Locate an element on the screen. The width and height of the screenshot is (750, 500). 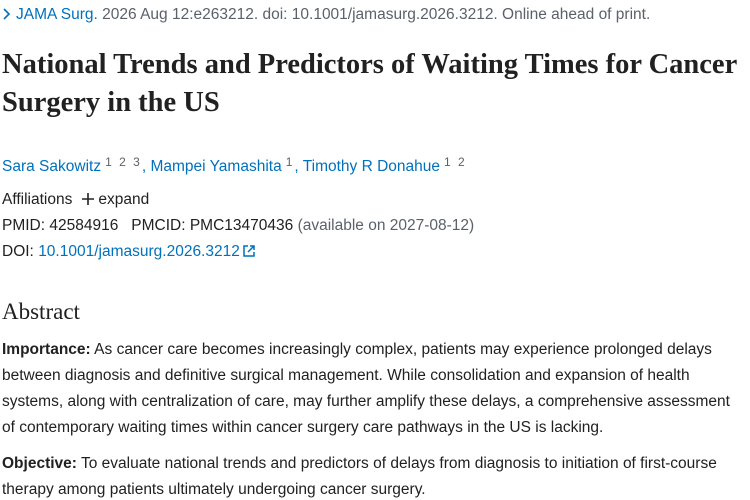
pmcid-note: (available on 2027-08-12) is located at coordinates (386, 225).